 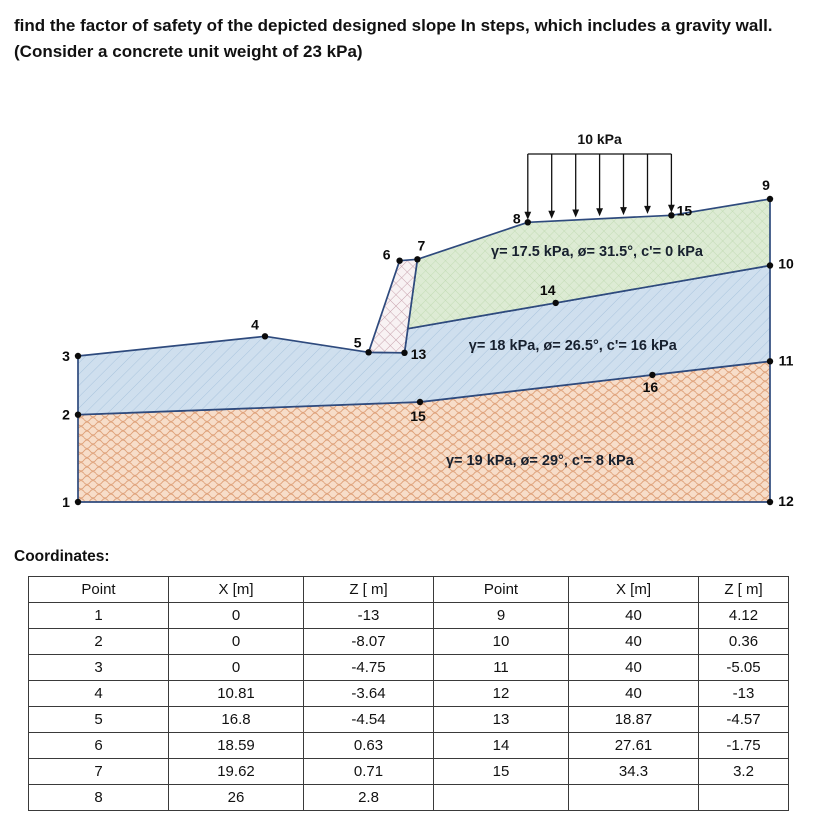 I want to click on table-cell: -8.07, so click(x=368, y=641).